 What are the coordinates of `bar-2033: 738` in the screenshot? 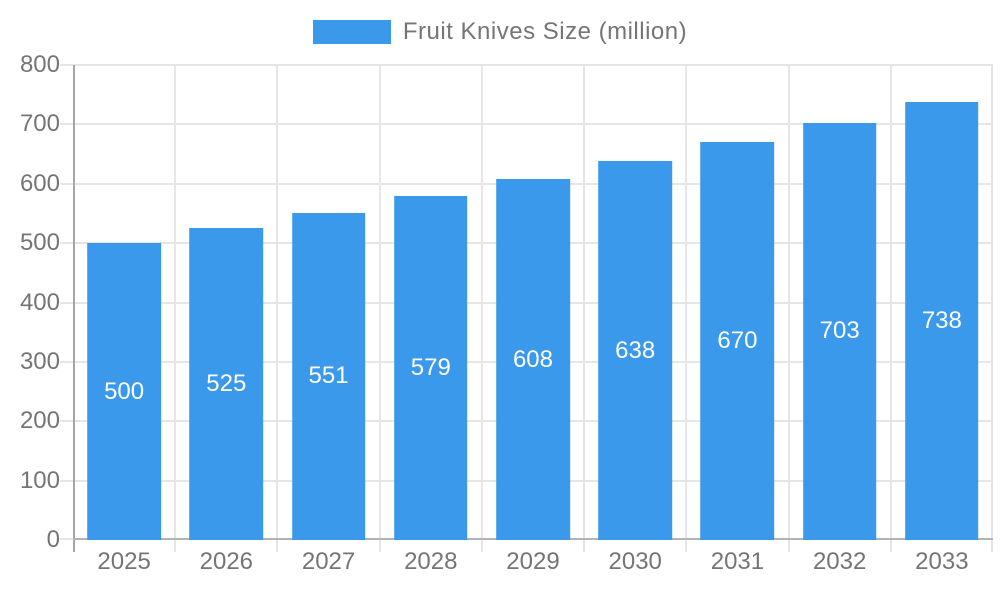 It's located at (942, 320).